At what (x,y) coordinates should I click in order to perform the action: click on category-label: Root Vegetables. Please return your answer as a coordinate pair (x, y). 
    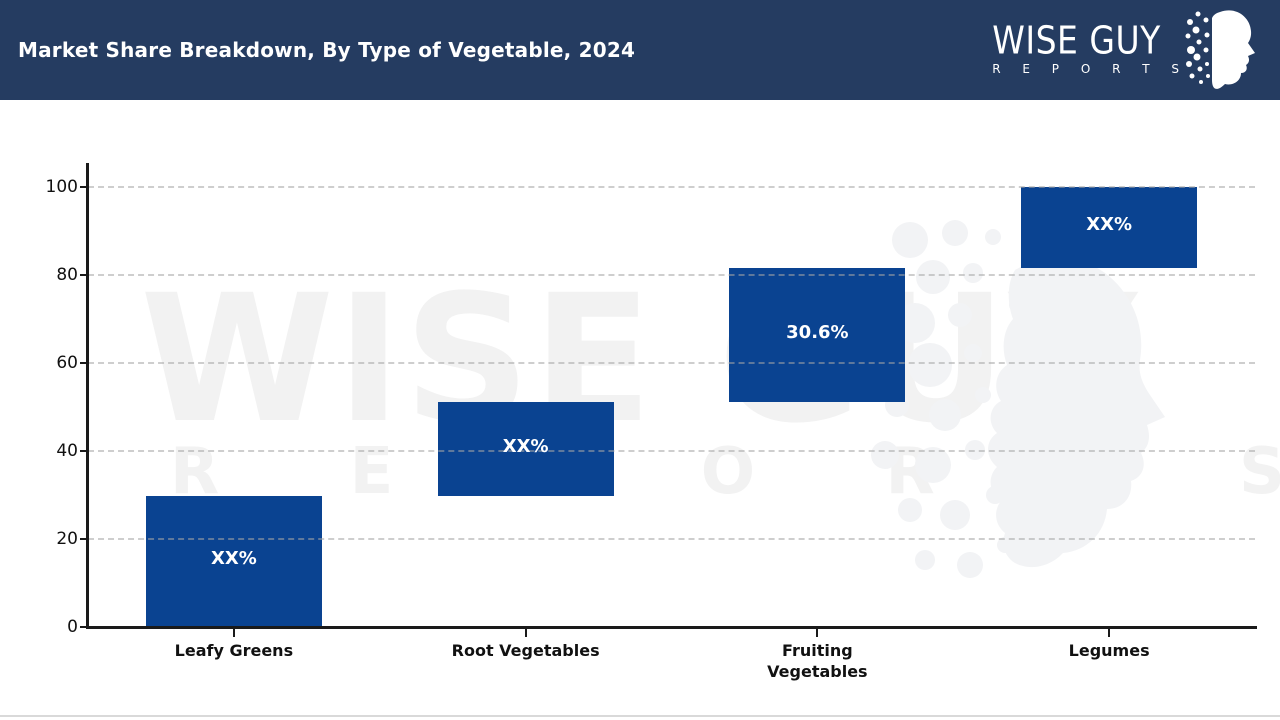
    Looking at the image, I should click on (525, 650).